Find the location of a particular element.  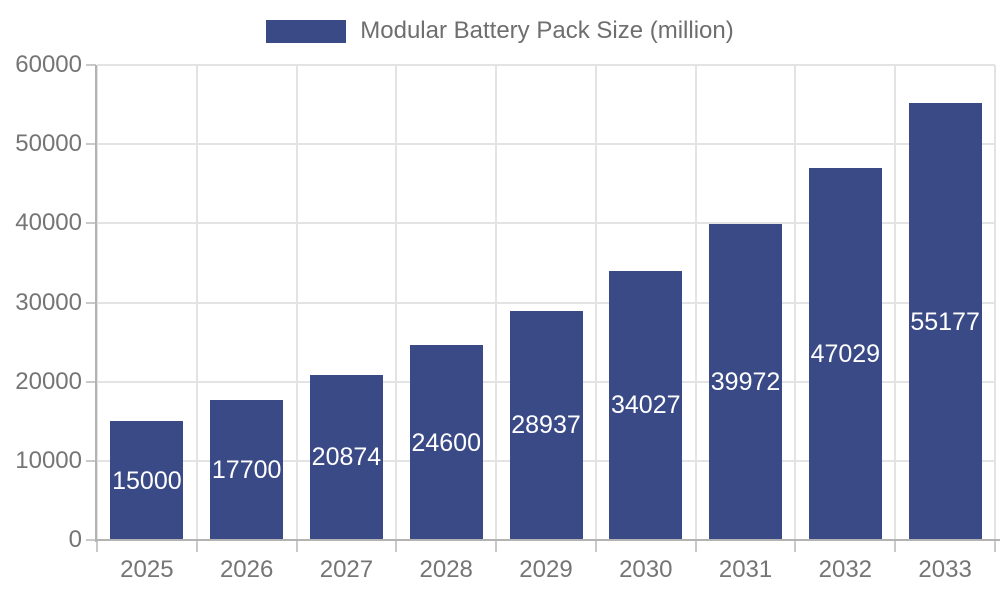

bar-value-label: 20874 is located at coordinates (346, 457).